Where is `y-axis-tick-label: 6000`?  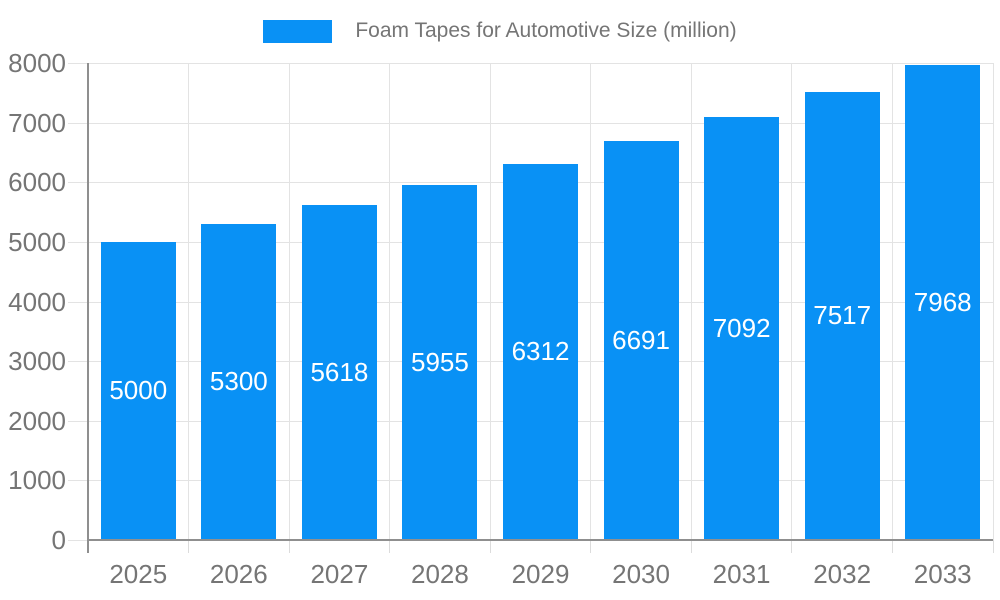 y-axis-tick-label: 6000 is located at coordinates (37, 182).